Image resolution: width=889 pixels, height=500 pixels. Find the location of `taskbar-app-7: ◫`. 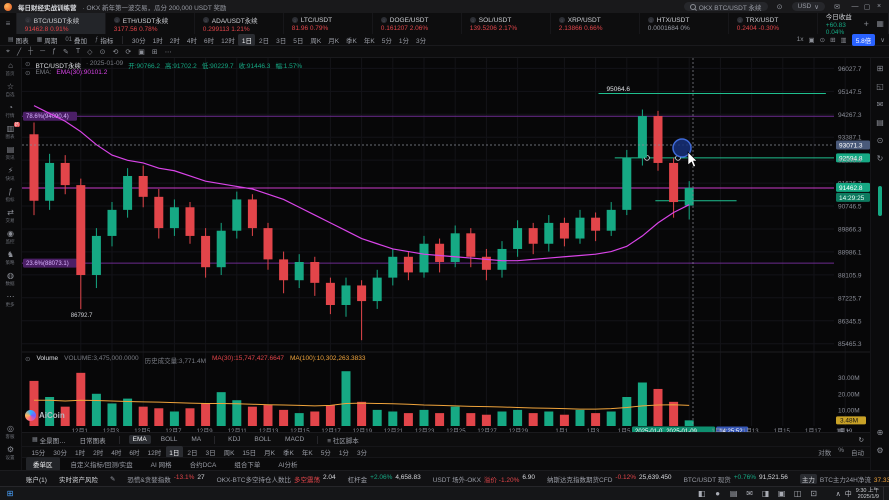

taskbar-app-7: ◫ is located at coordinates (797, 493).